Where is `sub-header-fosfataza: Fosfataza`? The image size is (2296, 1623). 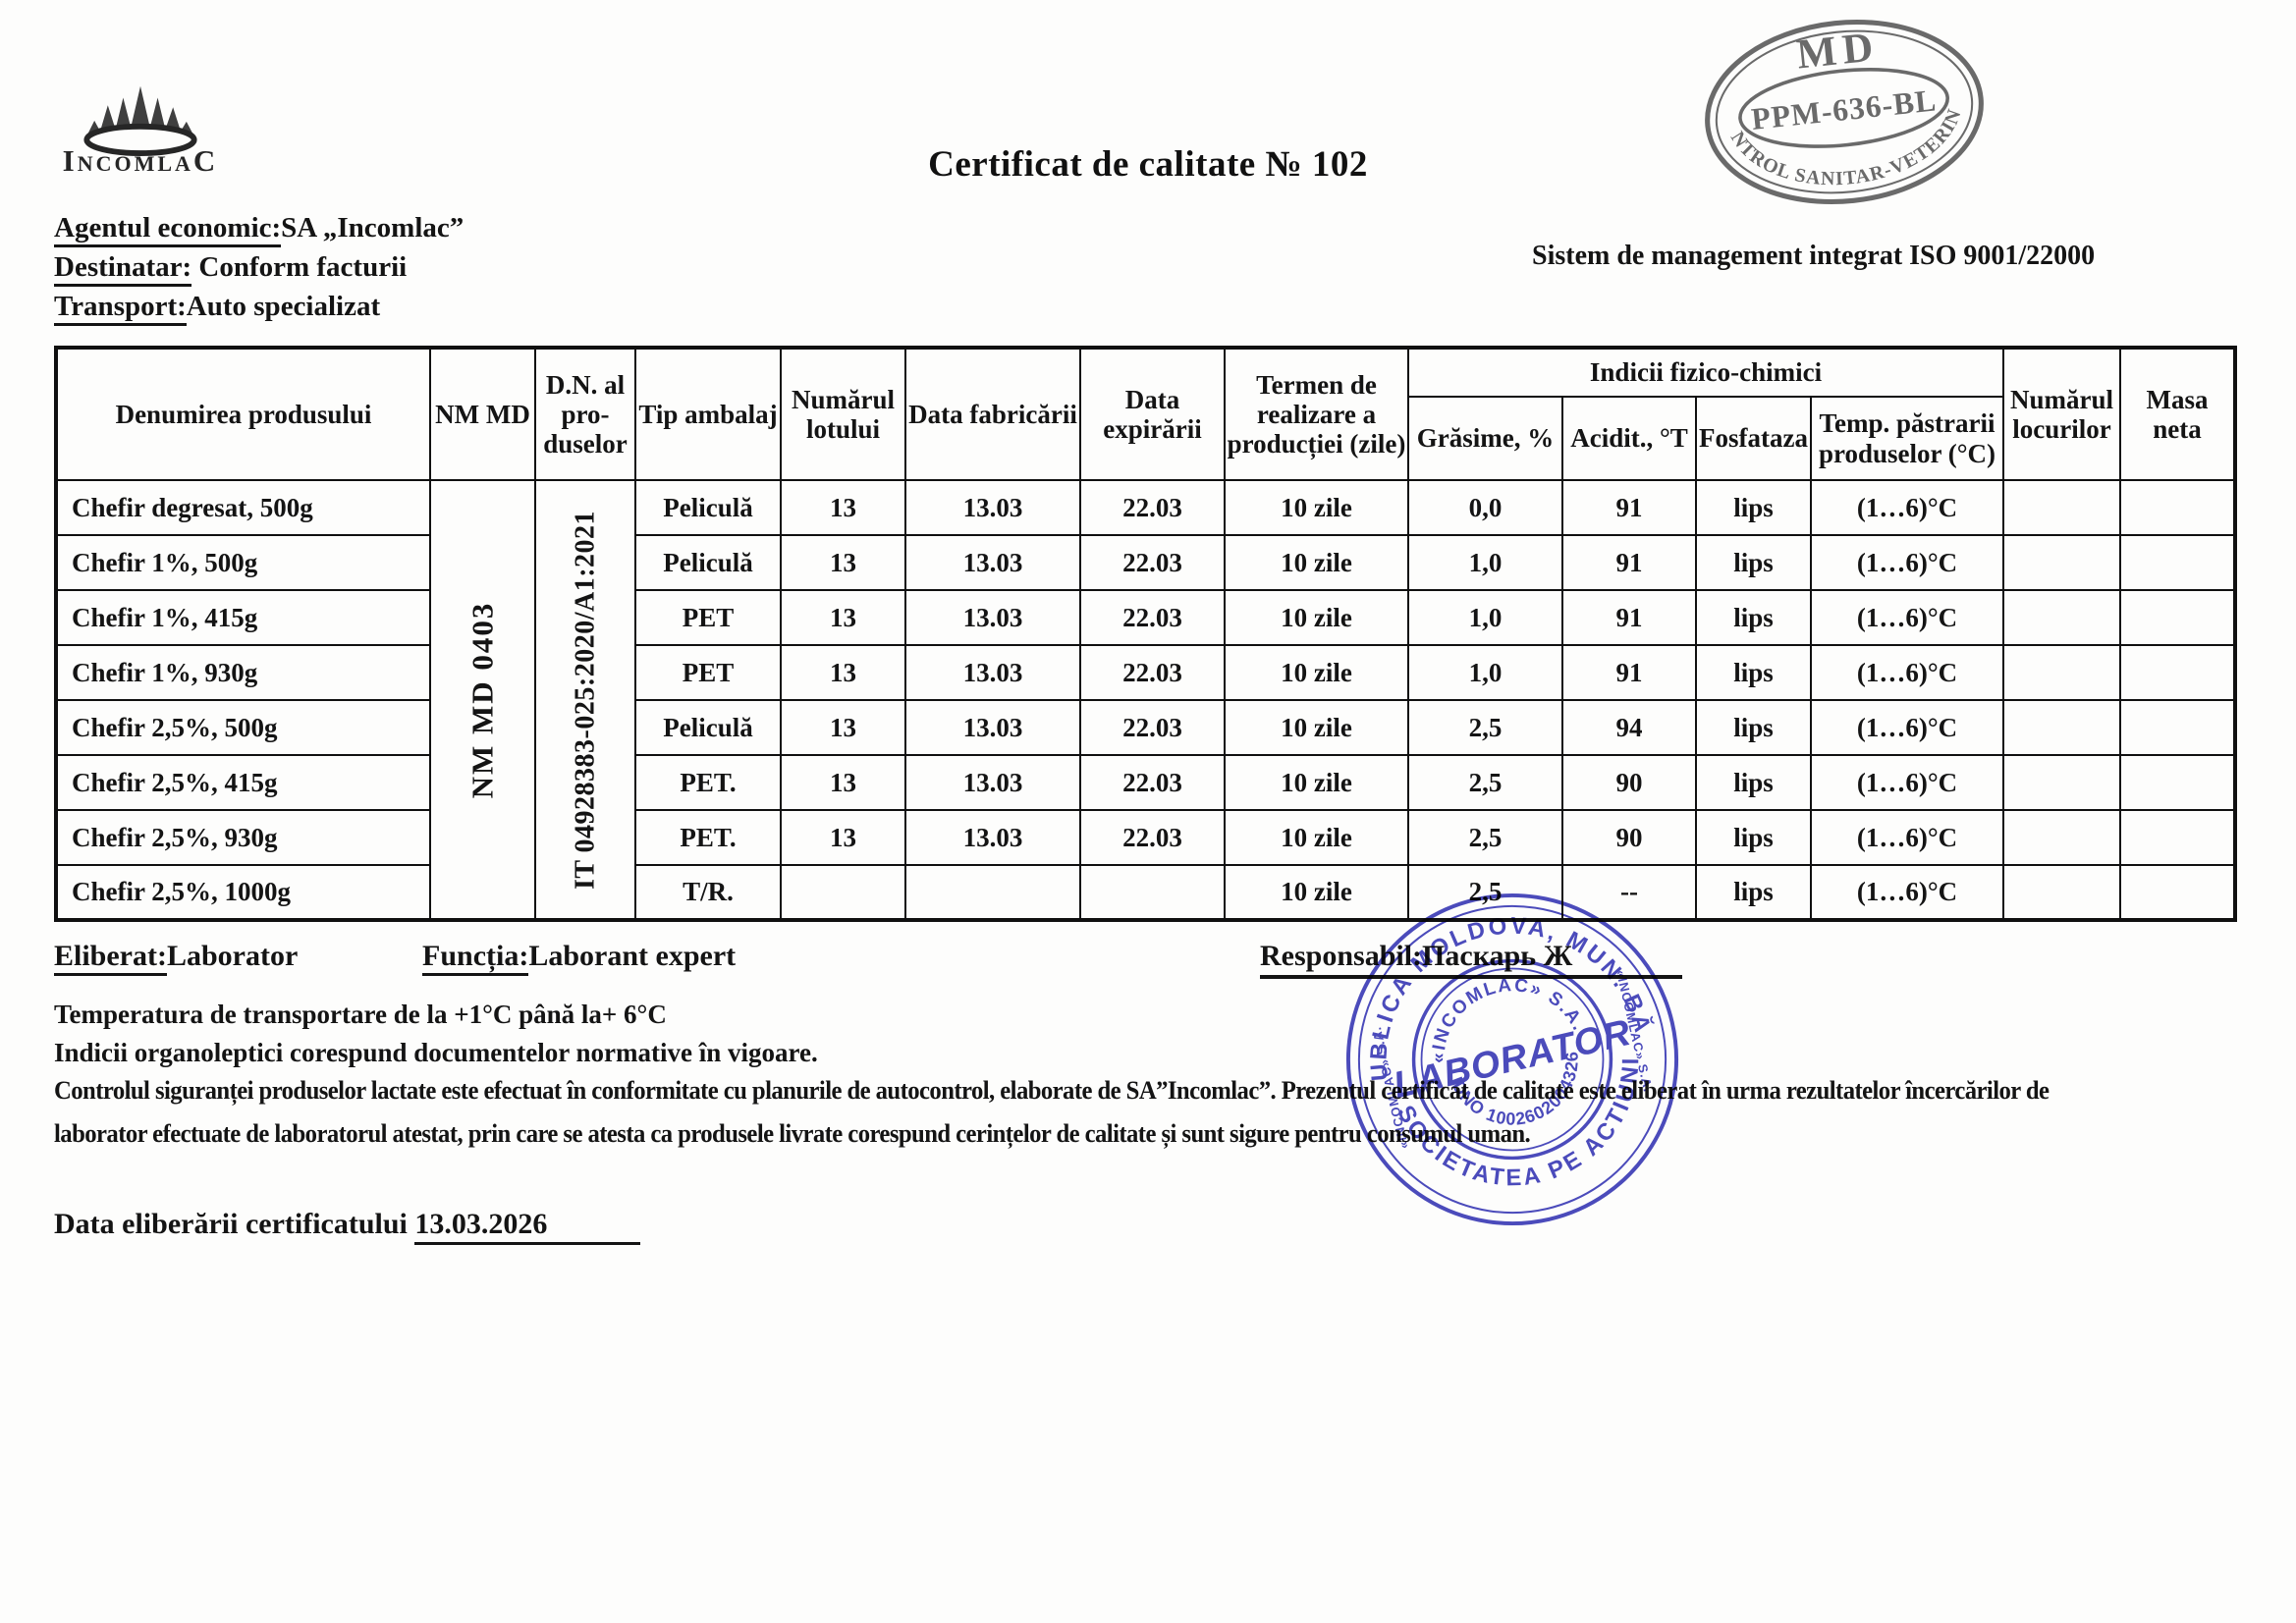 sub-header-fosfataza: Fosfataza is located at coordinates (1753, 439).